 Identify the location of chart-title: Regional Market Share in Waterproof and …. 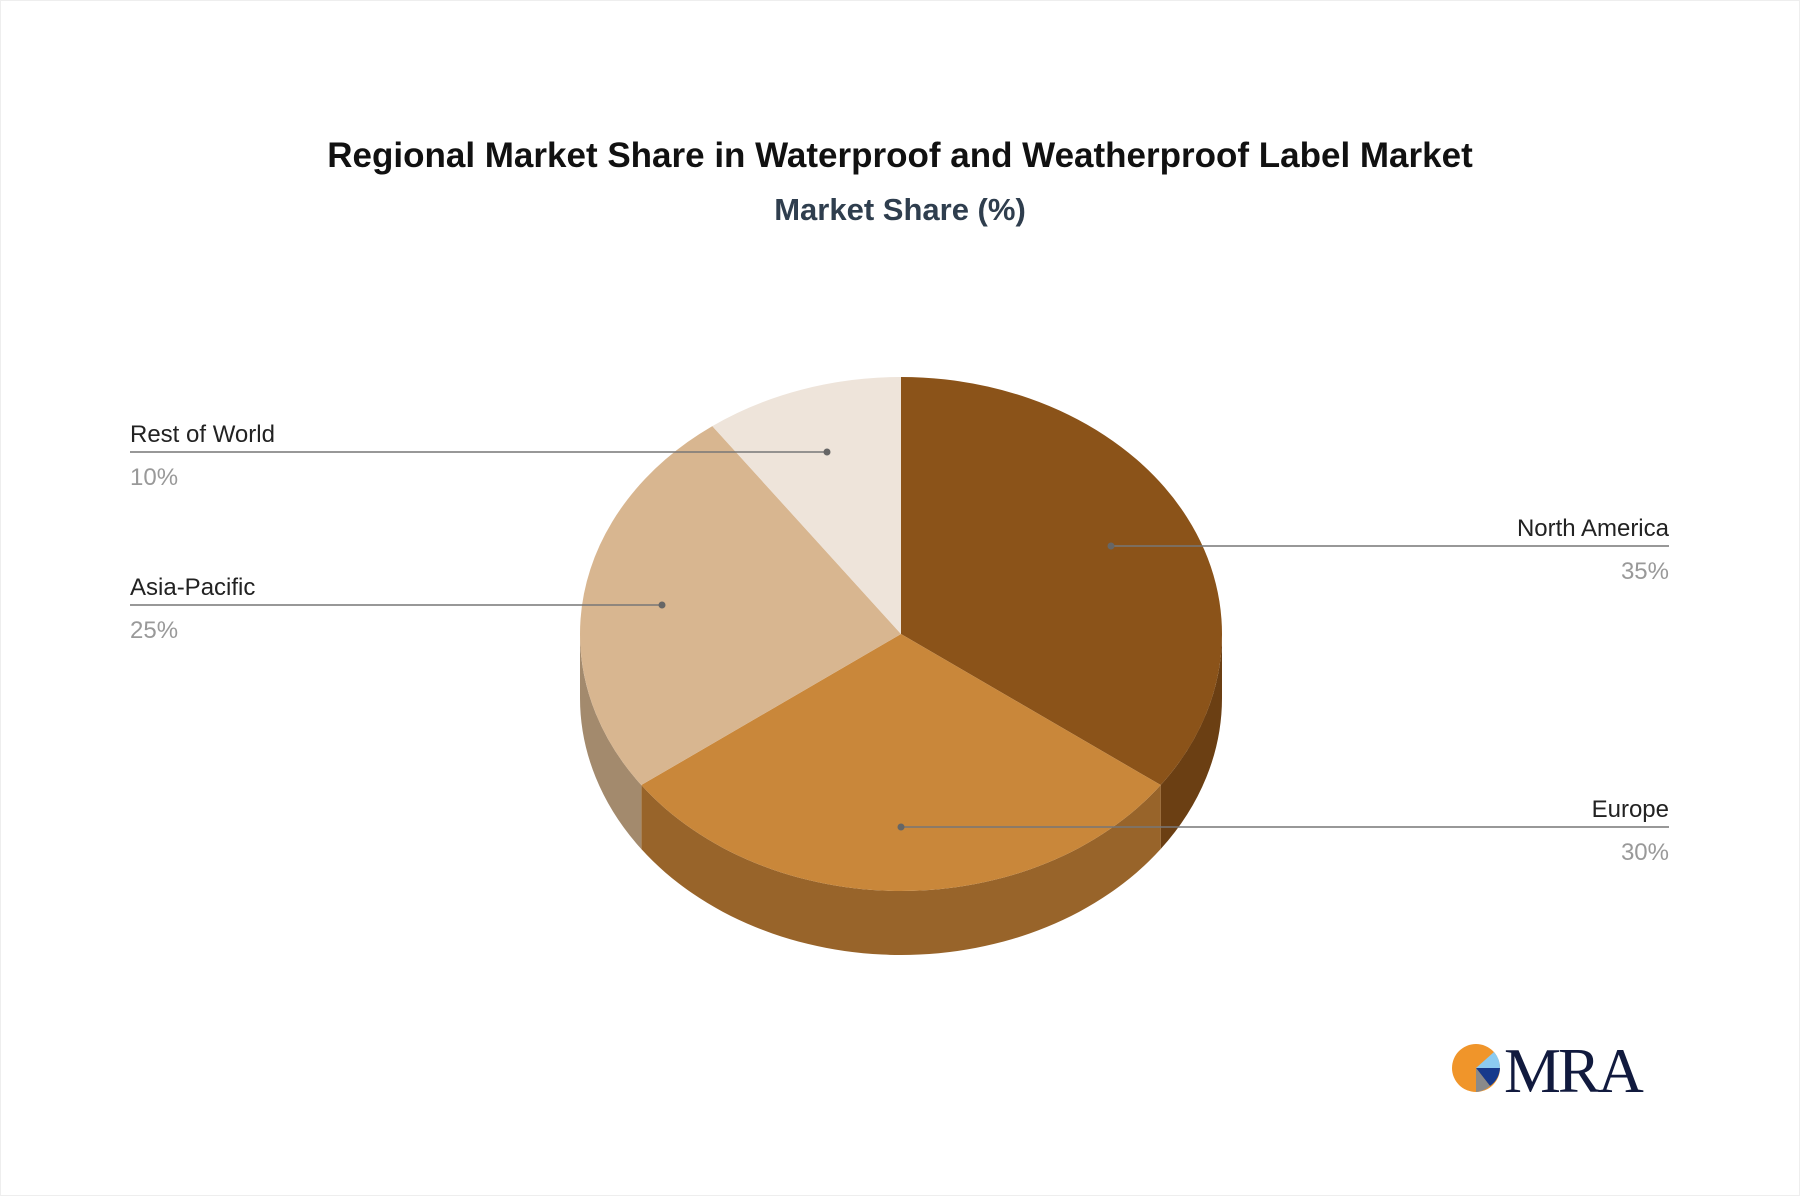
(900, 155).